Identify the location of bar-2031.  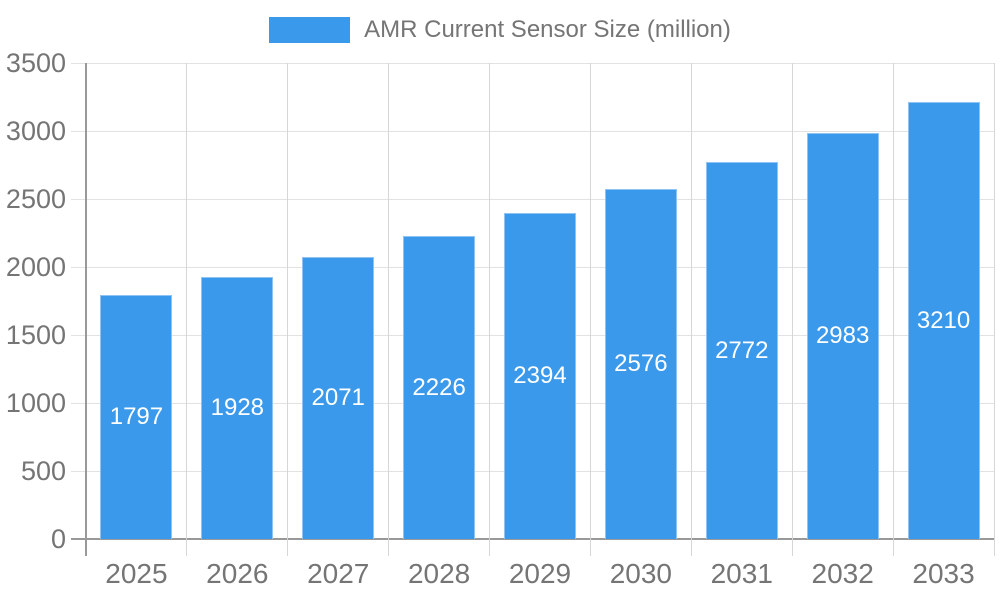
(741, 350).